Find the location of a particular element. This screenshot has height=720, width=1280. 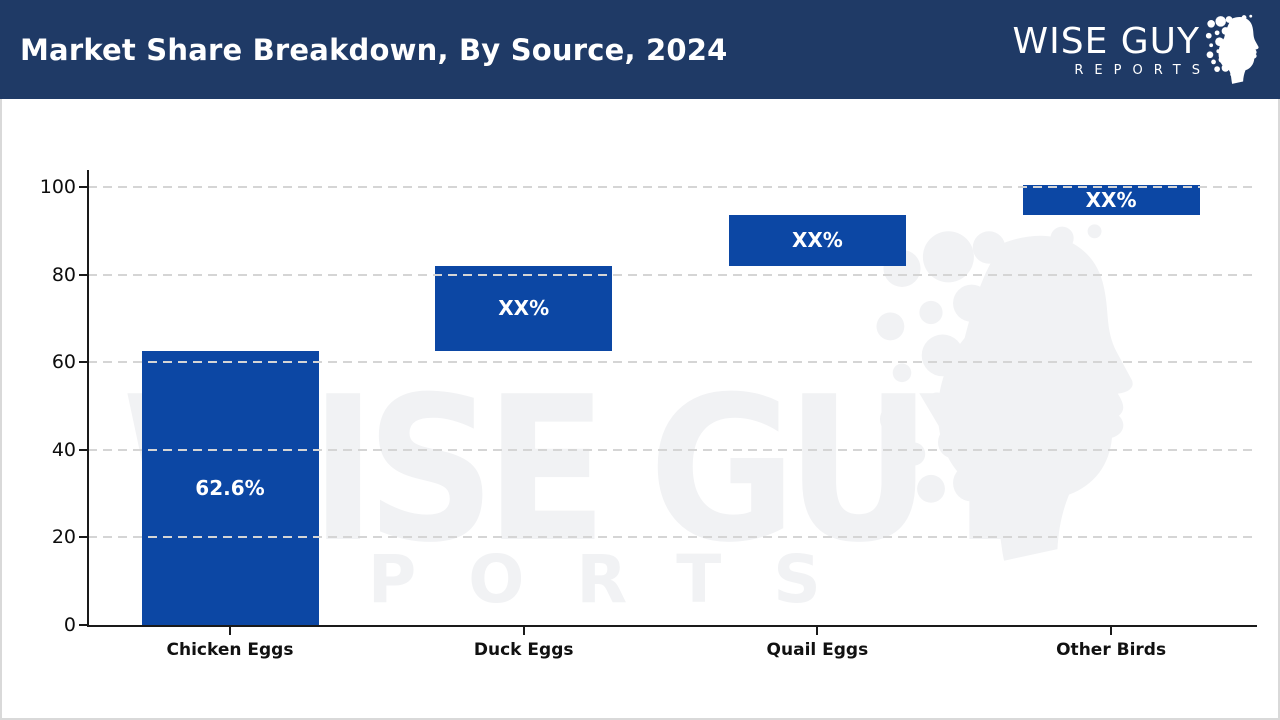

logo-brand-subtitle: REPORTS is located at coordinates (1142, 70).